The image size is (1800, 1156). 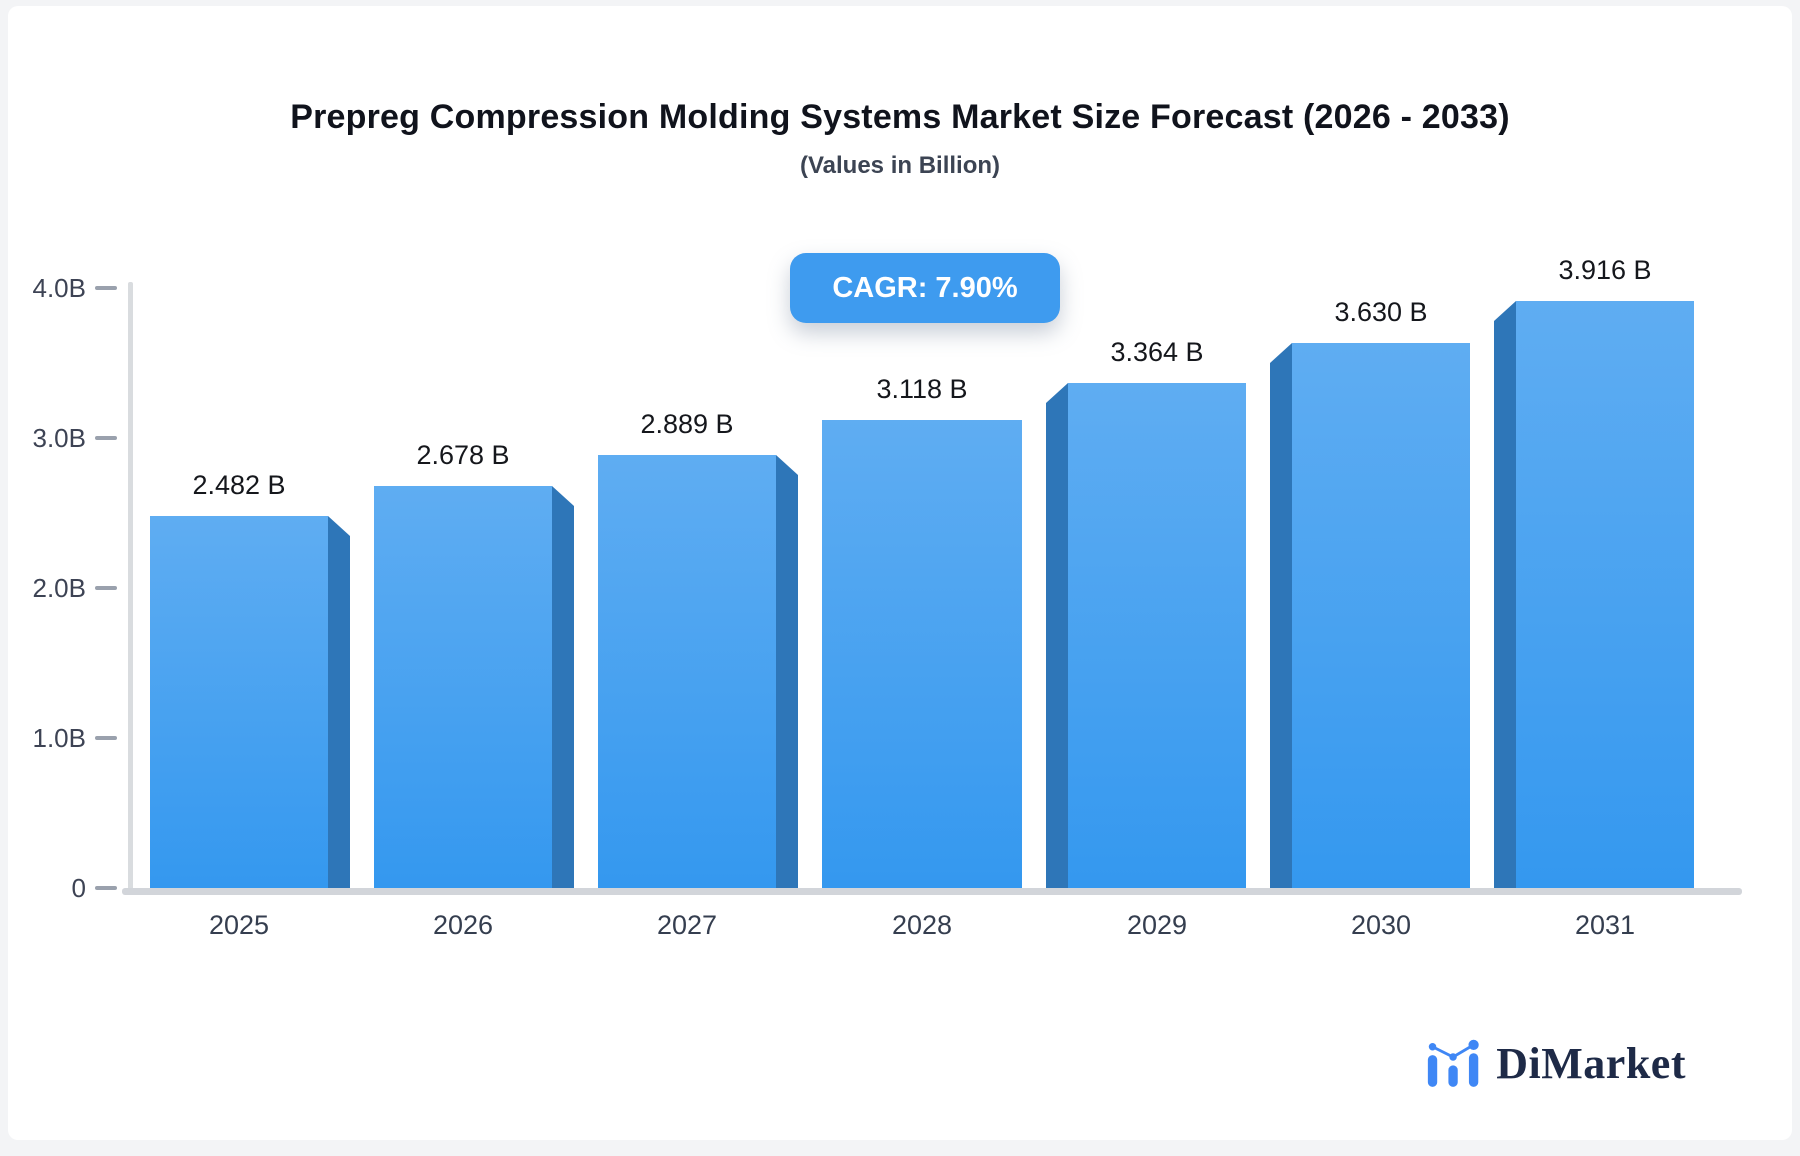 What do you see at coordinates (687, 925) in the screenshot?
I see `x-label-2027: 2027` at bounding box center [687, 925].